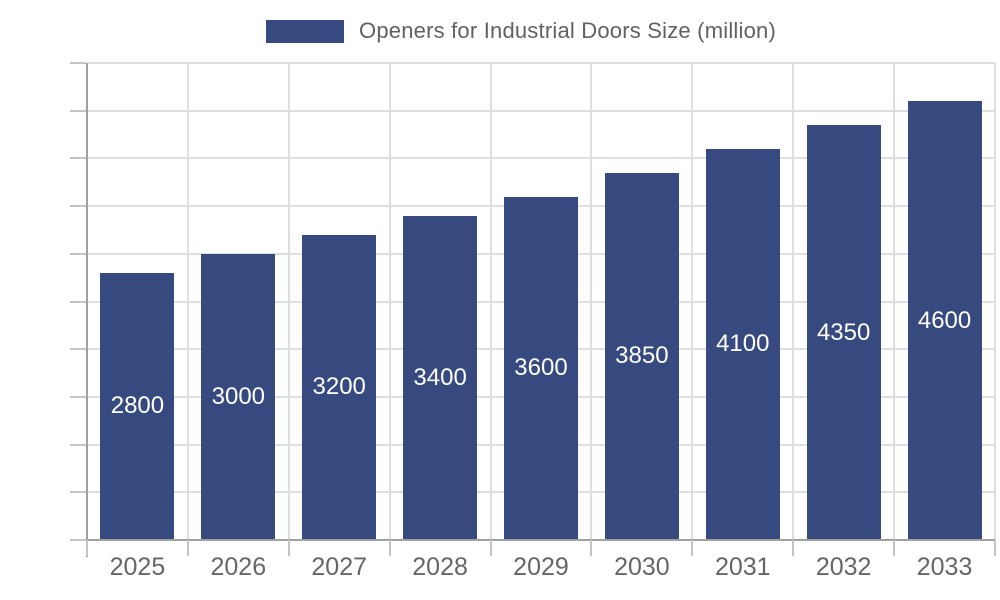  I want to click on bar: 3000, so click(238, 396).